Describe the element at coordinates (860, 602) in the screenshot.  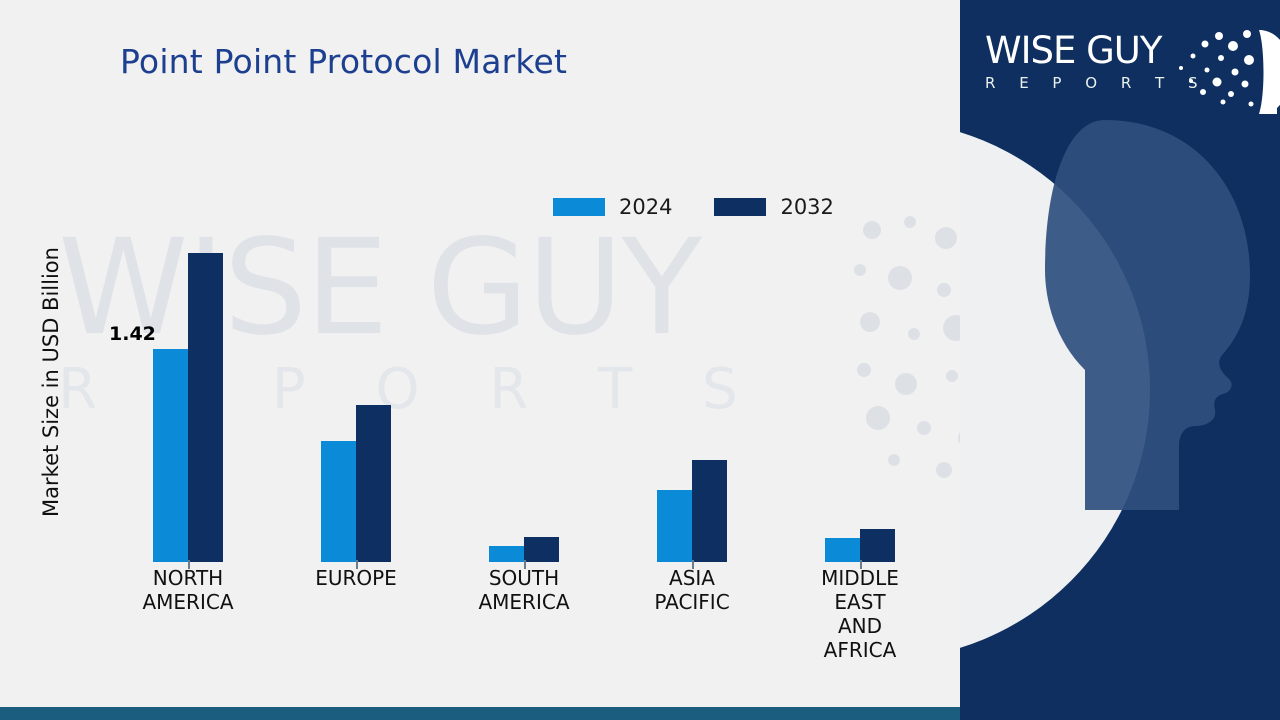
I see `x-axis-label-line: EAST` at that location.